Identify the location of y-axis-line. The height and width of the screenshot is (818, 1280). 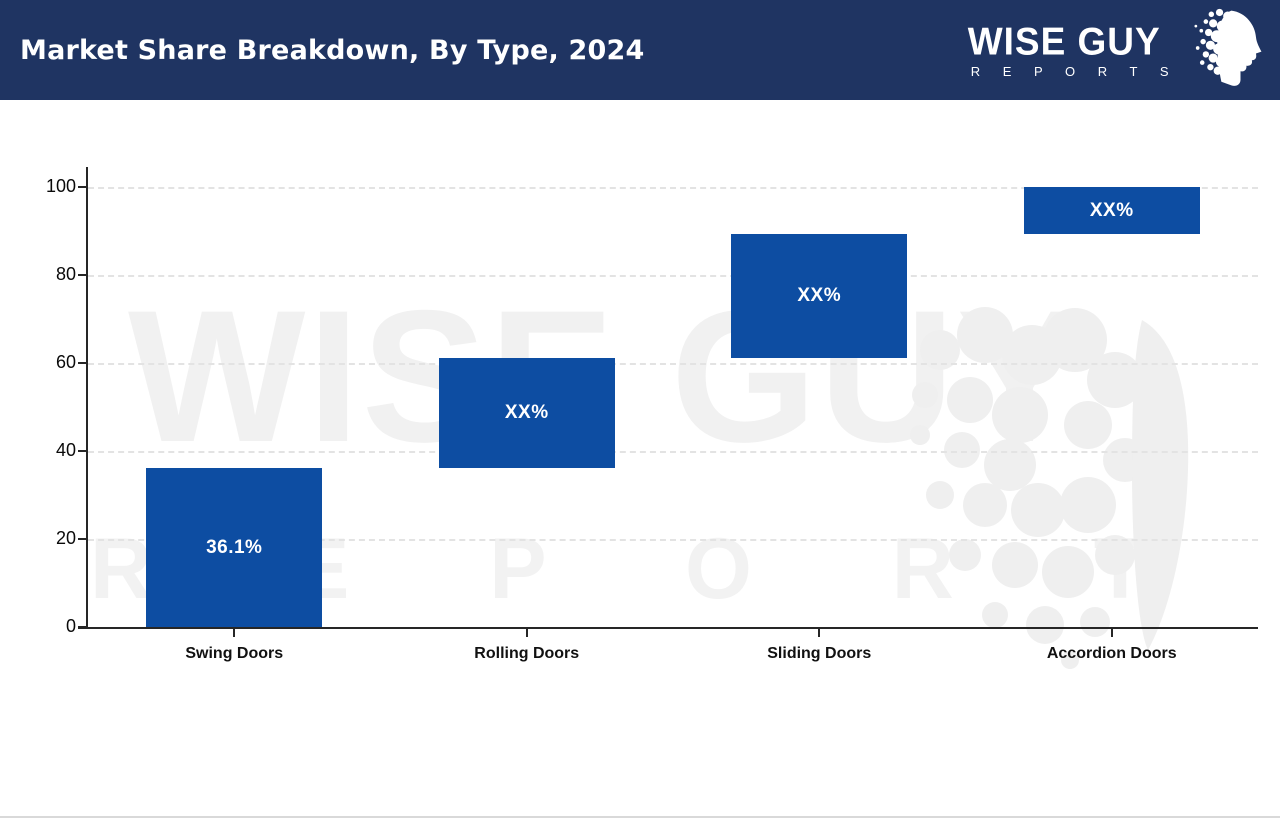
(87, 398).